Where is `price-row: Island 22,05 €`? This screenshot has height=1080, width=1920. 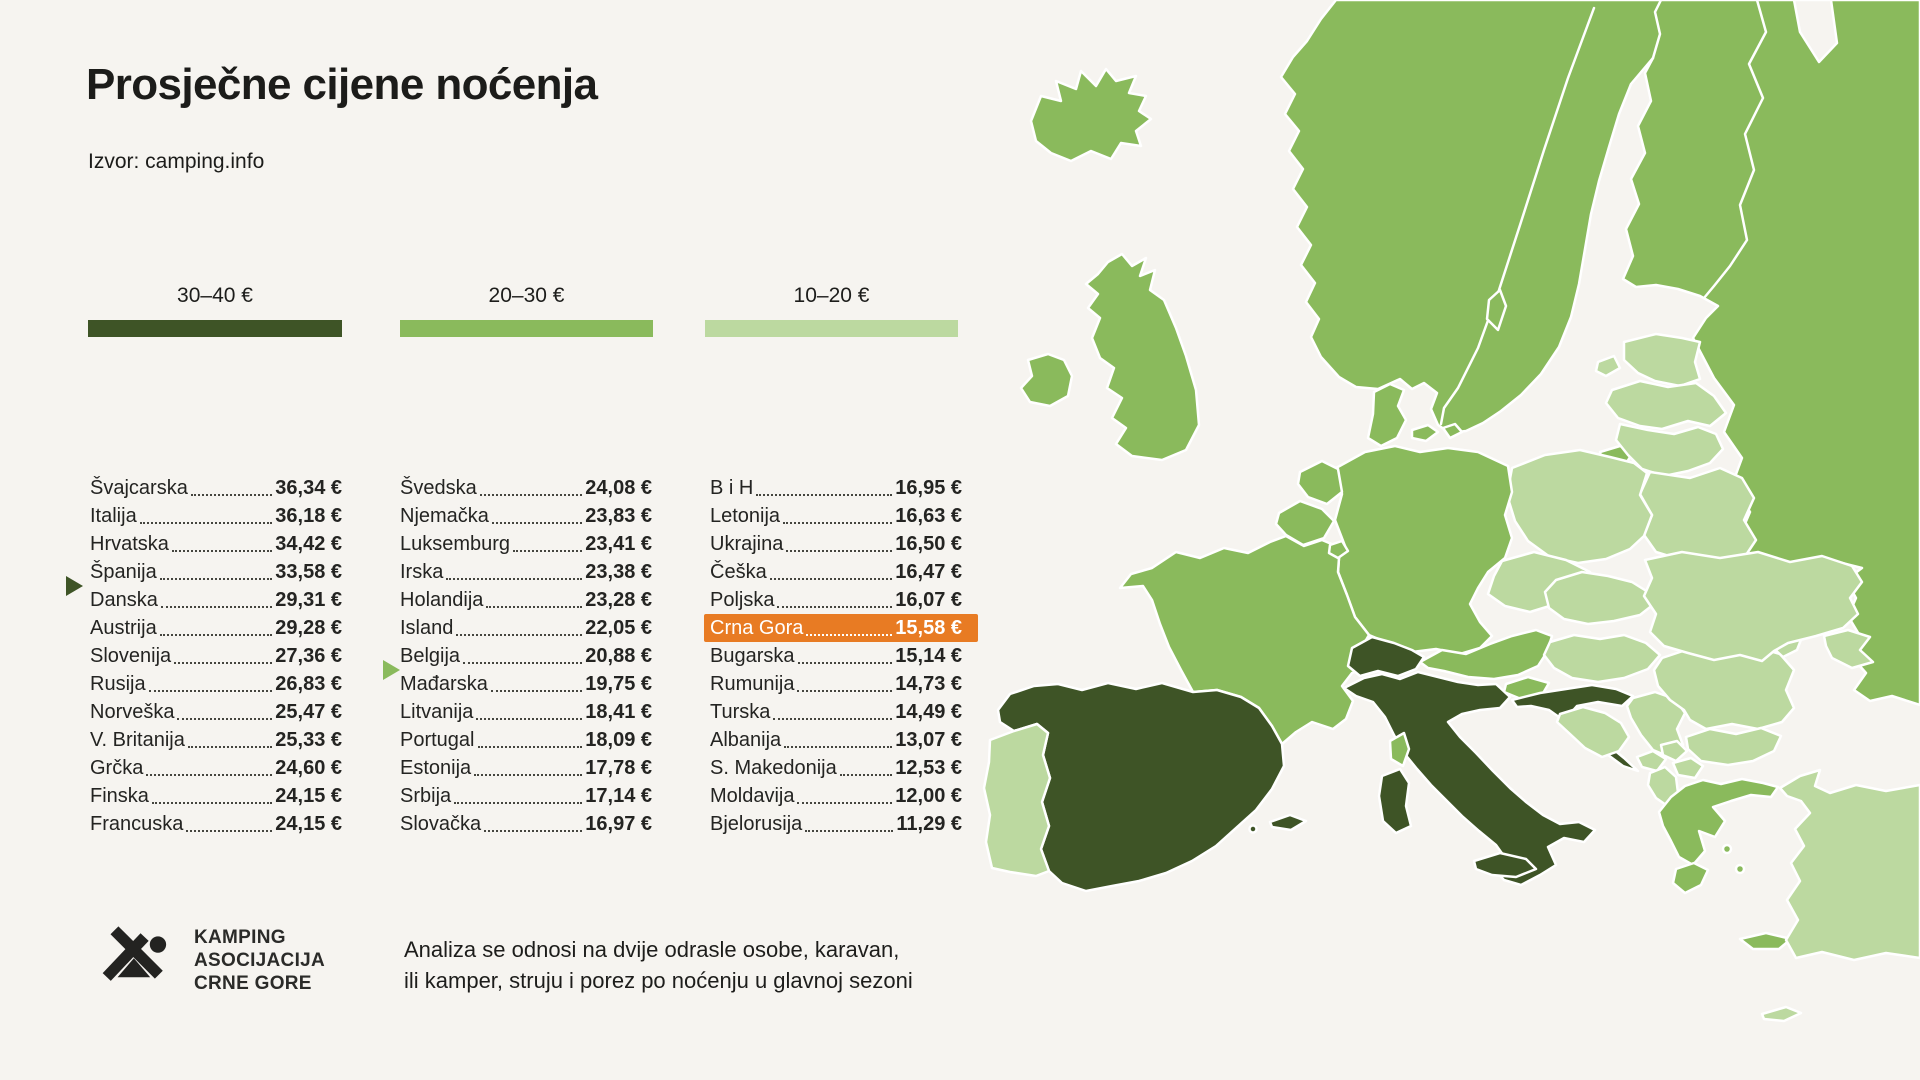 price-row: Island 22,05 € is located at coordinates (526, 628).